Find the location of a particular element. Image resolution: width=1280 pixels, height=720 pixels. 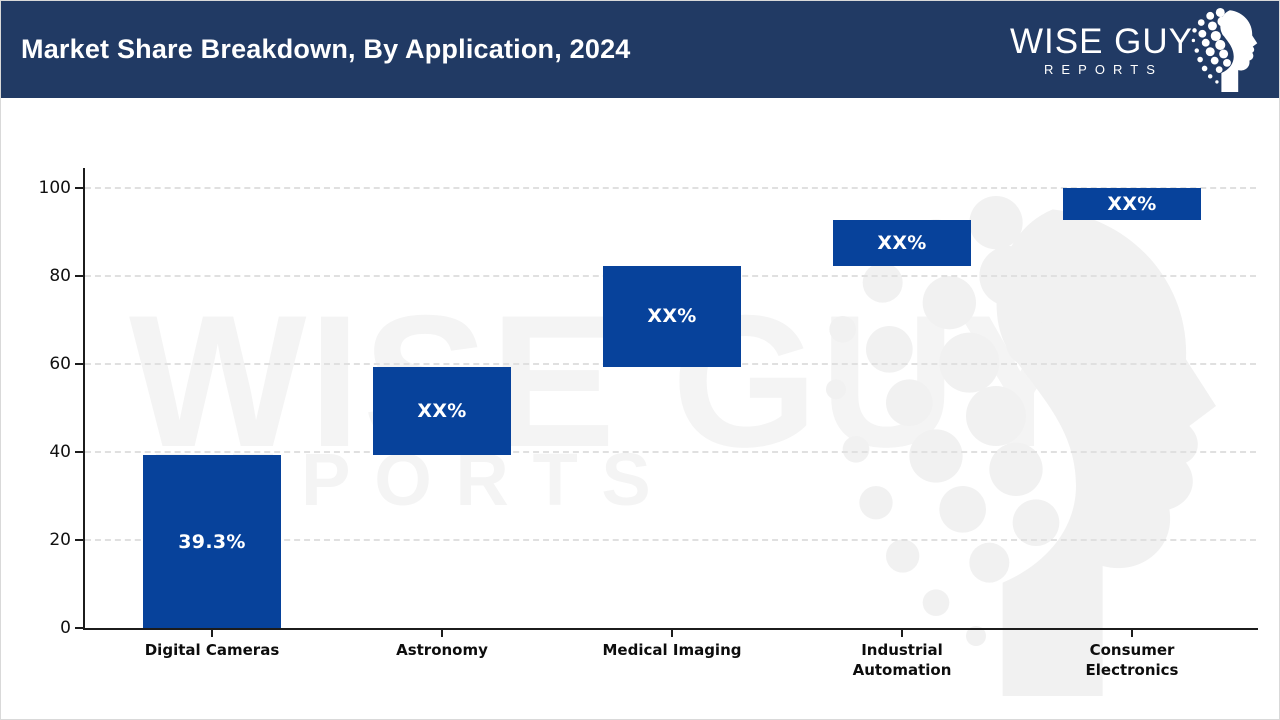

x-tick-label: Industrial Automation is located at coordinates (902, 660).